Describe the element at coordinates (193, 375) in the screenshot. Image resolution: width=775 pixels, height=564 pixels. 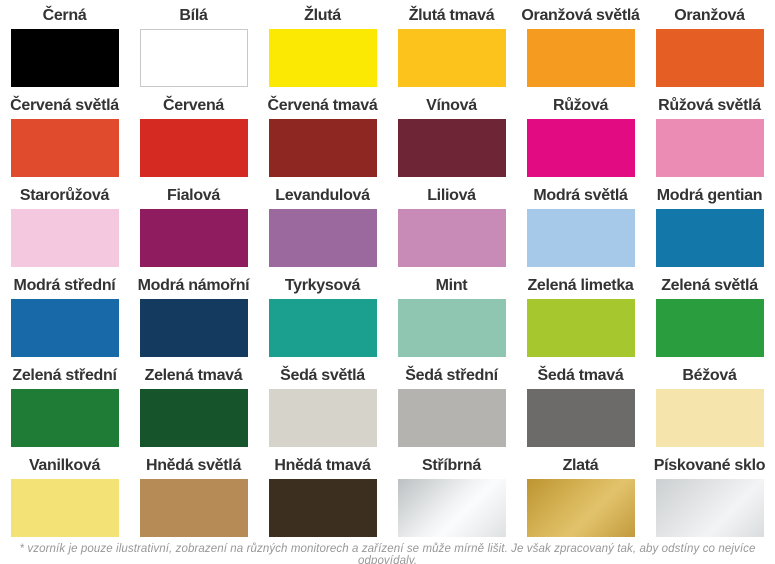
I see `color-label: Zelená tmavá` at that location.